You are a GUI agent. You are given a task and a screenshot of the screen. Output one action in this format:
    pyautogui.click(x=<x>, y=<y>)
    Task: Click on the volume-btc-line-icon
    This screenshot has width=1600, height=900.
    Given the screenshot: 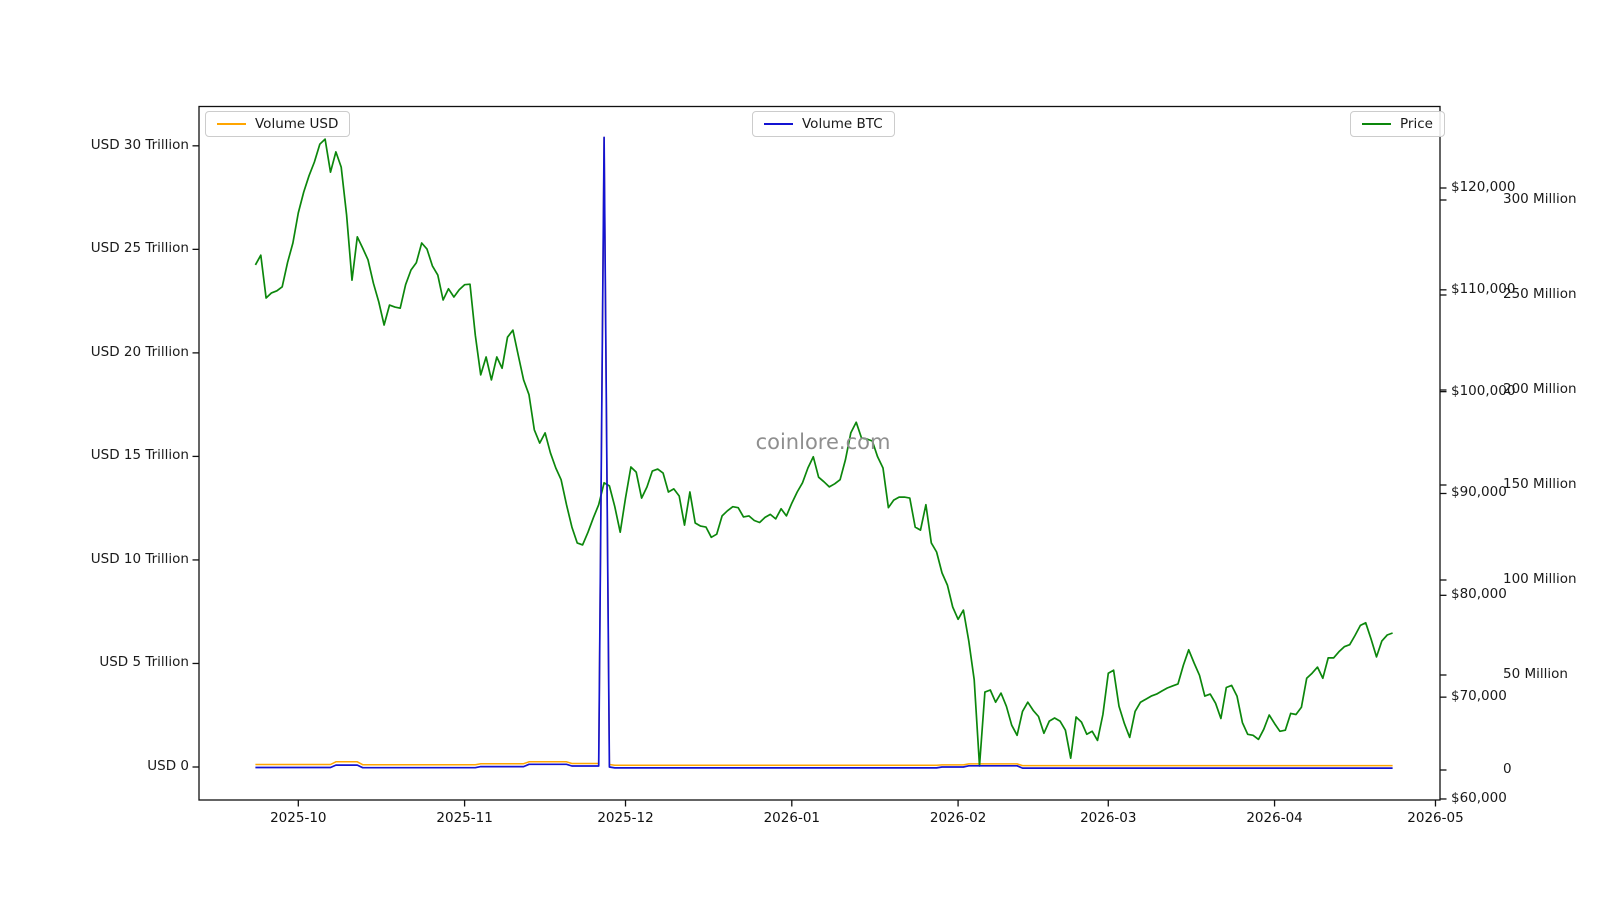 What is the action you would take?
    pyautogui.click(x=778, y=124)
    